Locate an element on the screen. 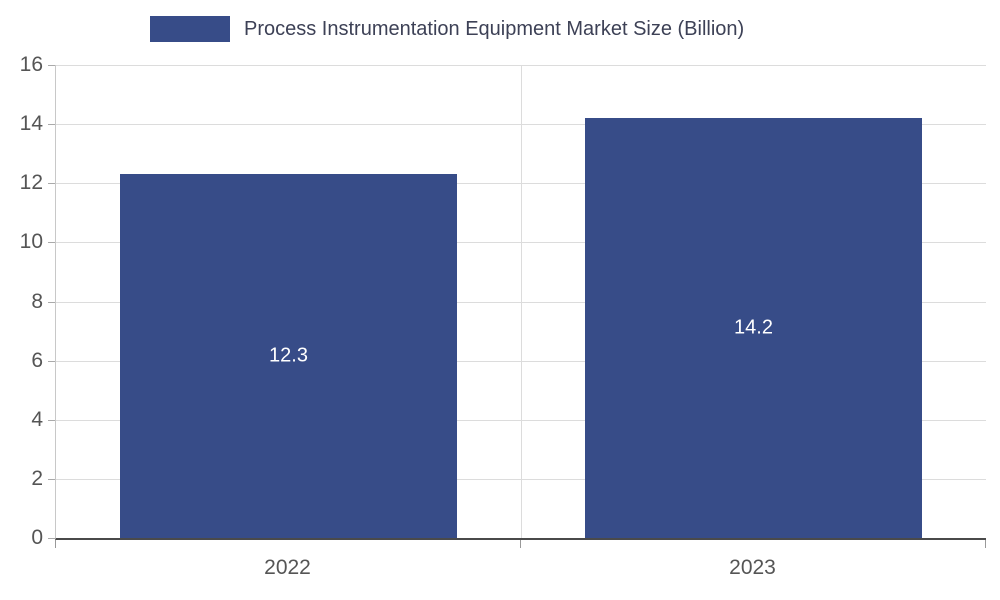 This screenshot has width=1000, height=600. bar-value-label: 12.3 is located at coordinates (288, 355).